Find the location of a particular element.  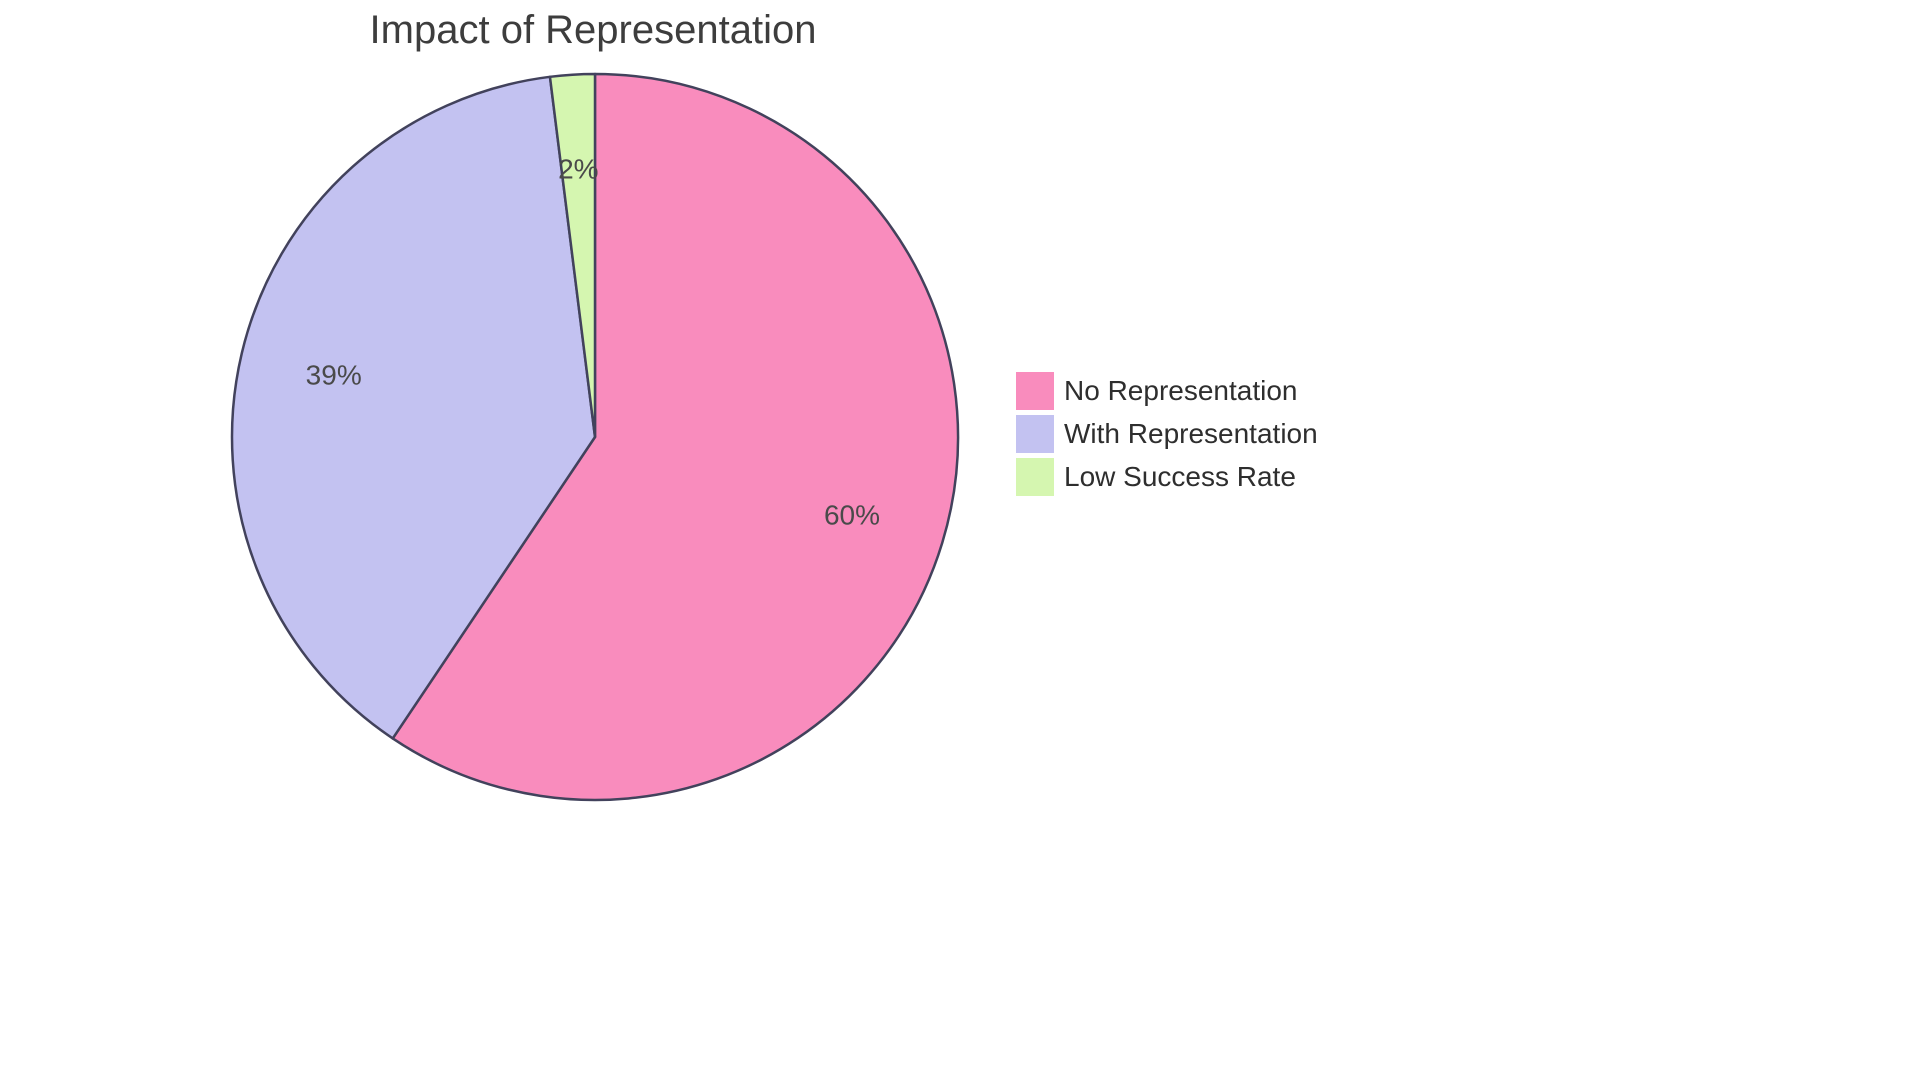

slice-percent-label-1: 39% is located at coordinates (334, 374).